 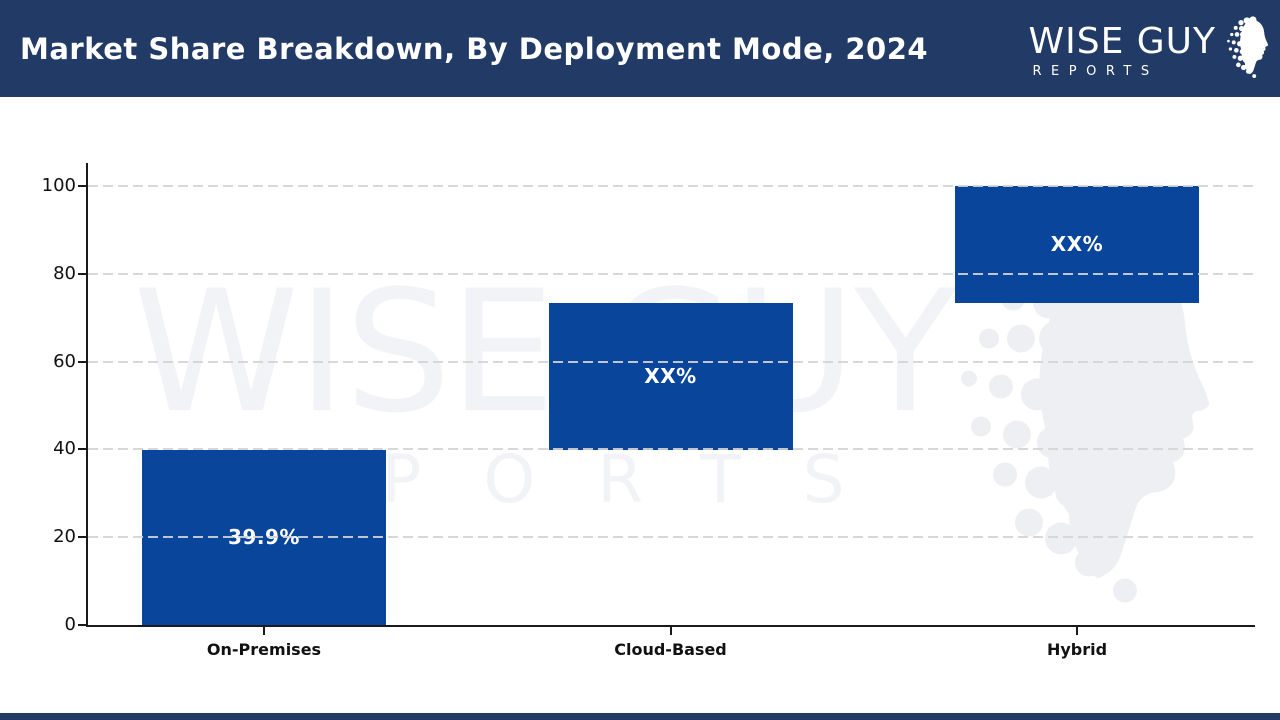 I want to click on x-tick-on-premises, so click(x=264, y=631).